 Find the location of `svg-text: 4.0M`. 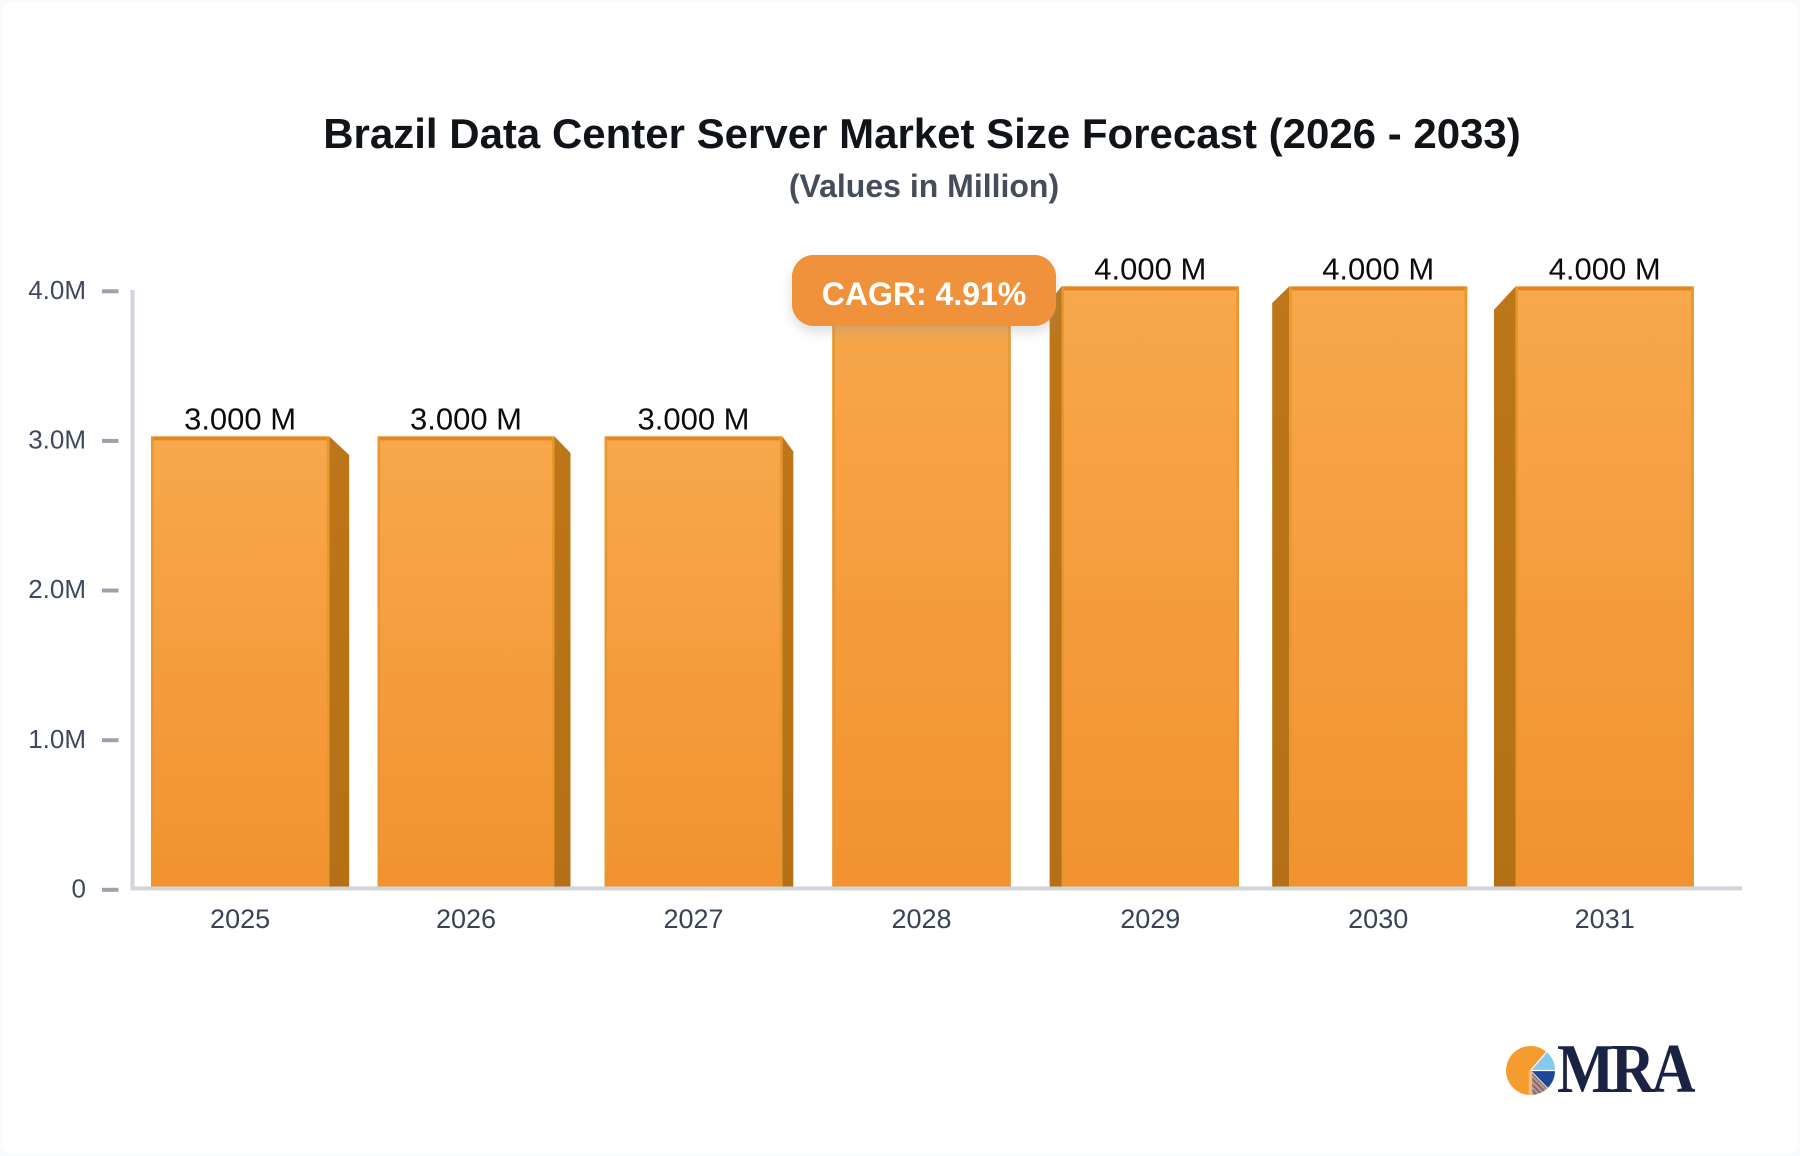

svg-text: 4.0M is located at coordinates (57, 290).